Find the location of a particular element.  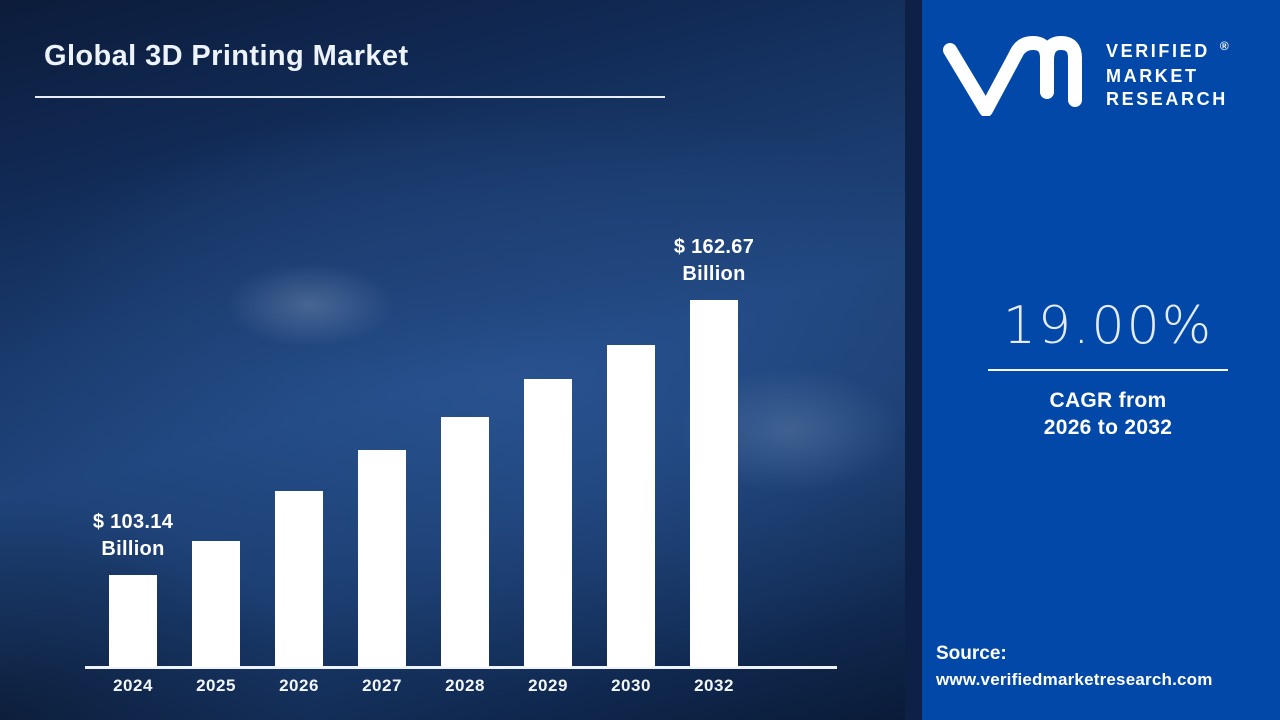

logo-text-line2: MARKET is located at coordinates (1152, 76).